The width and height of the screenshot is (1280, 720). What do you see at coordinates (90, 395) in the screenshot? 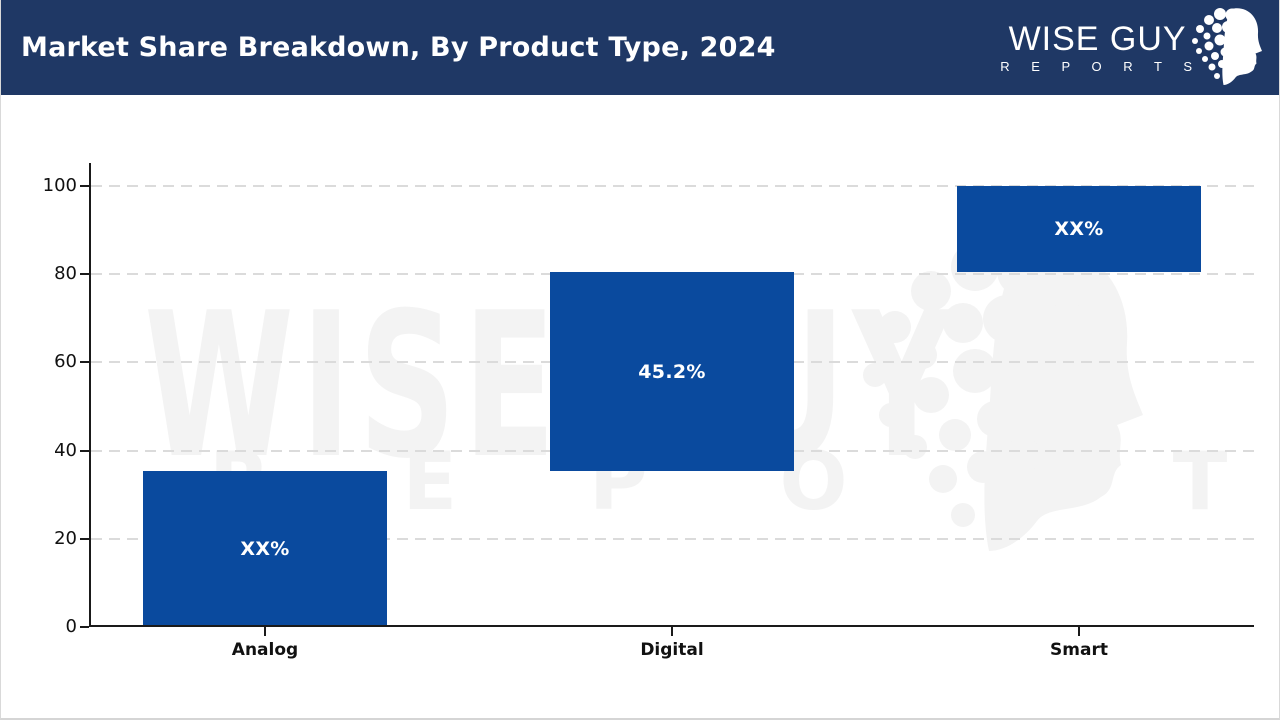
I see `y-axis` at bounding box center [90, 395].